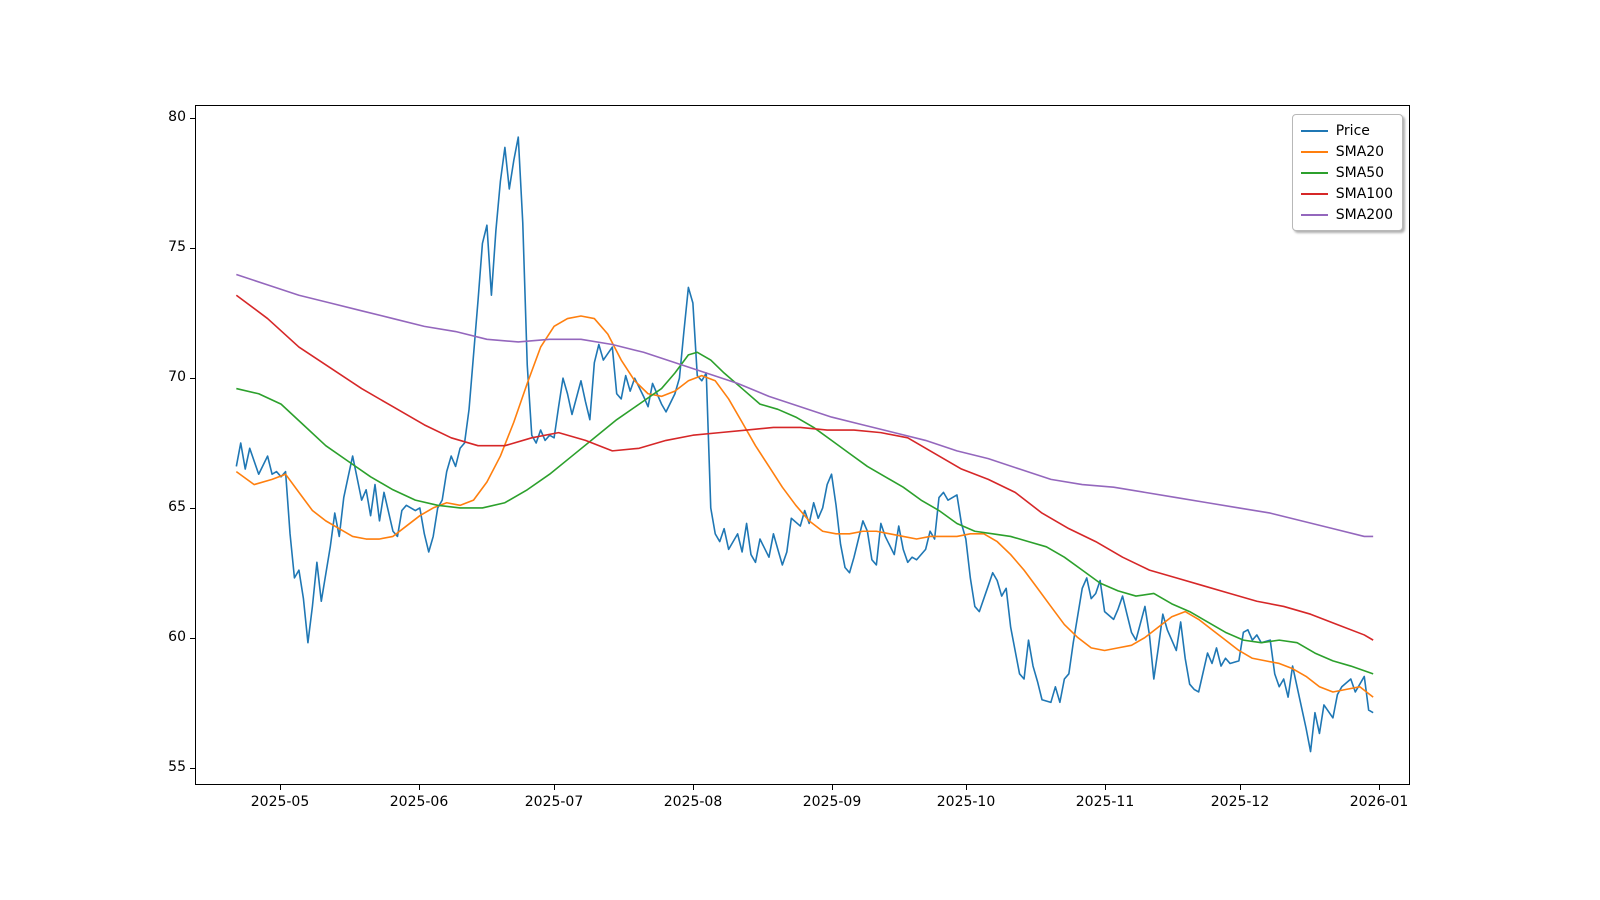  I want to click on x-tick-label: 2026-01, so click(1379, 802).